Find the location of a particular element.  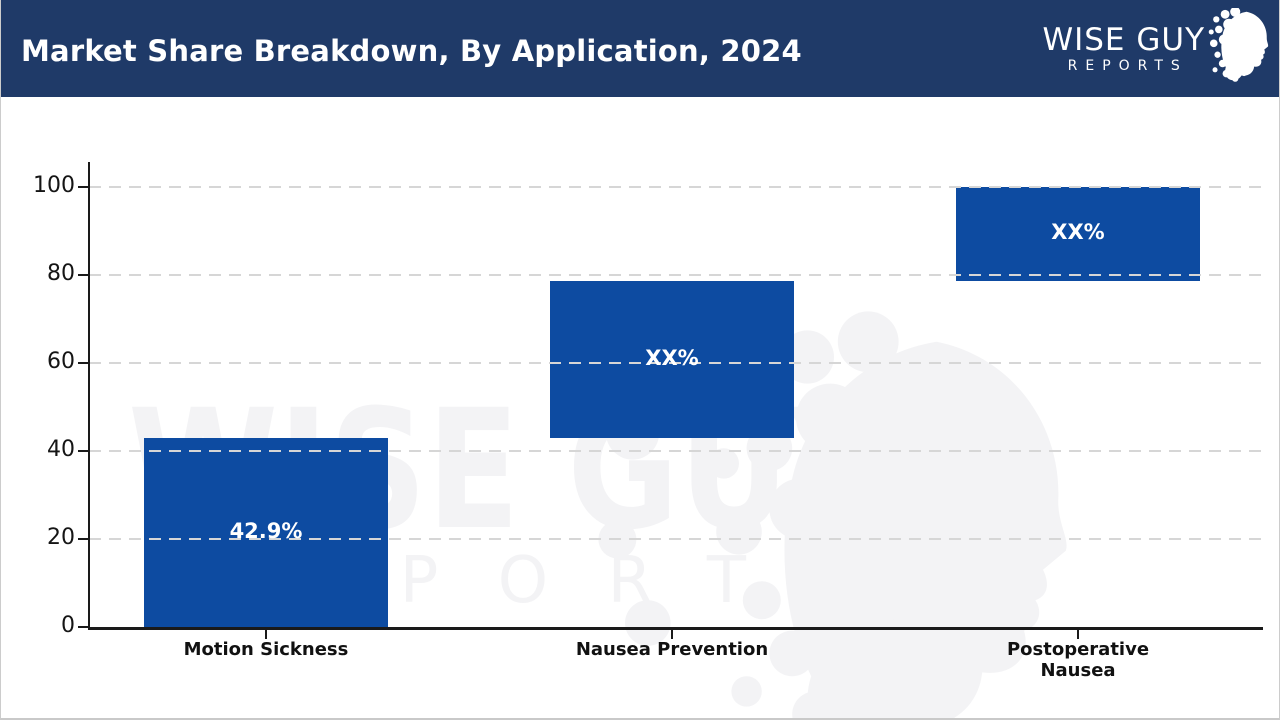

y-tick-label: 100 is located at coordinates (54, 185).